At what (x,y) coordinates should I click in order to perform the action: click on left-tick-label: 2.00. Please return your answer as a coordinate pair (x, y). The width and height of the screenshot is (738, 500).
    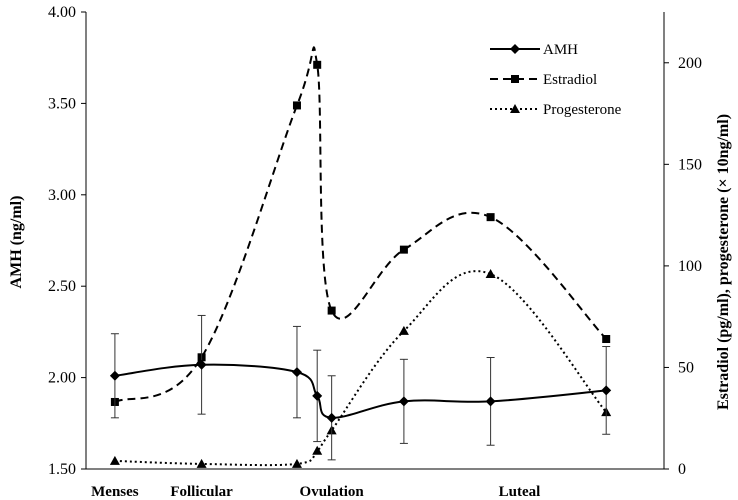
    Looking at the image, I should click on (62, 378).